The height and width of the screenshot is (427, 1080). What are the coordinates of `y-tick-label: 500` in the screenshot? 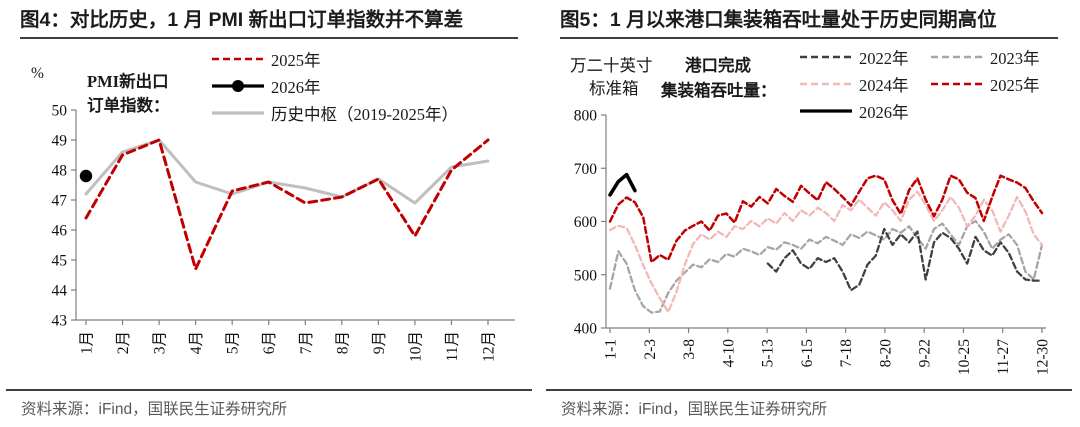 It's located at (586, 275).